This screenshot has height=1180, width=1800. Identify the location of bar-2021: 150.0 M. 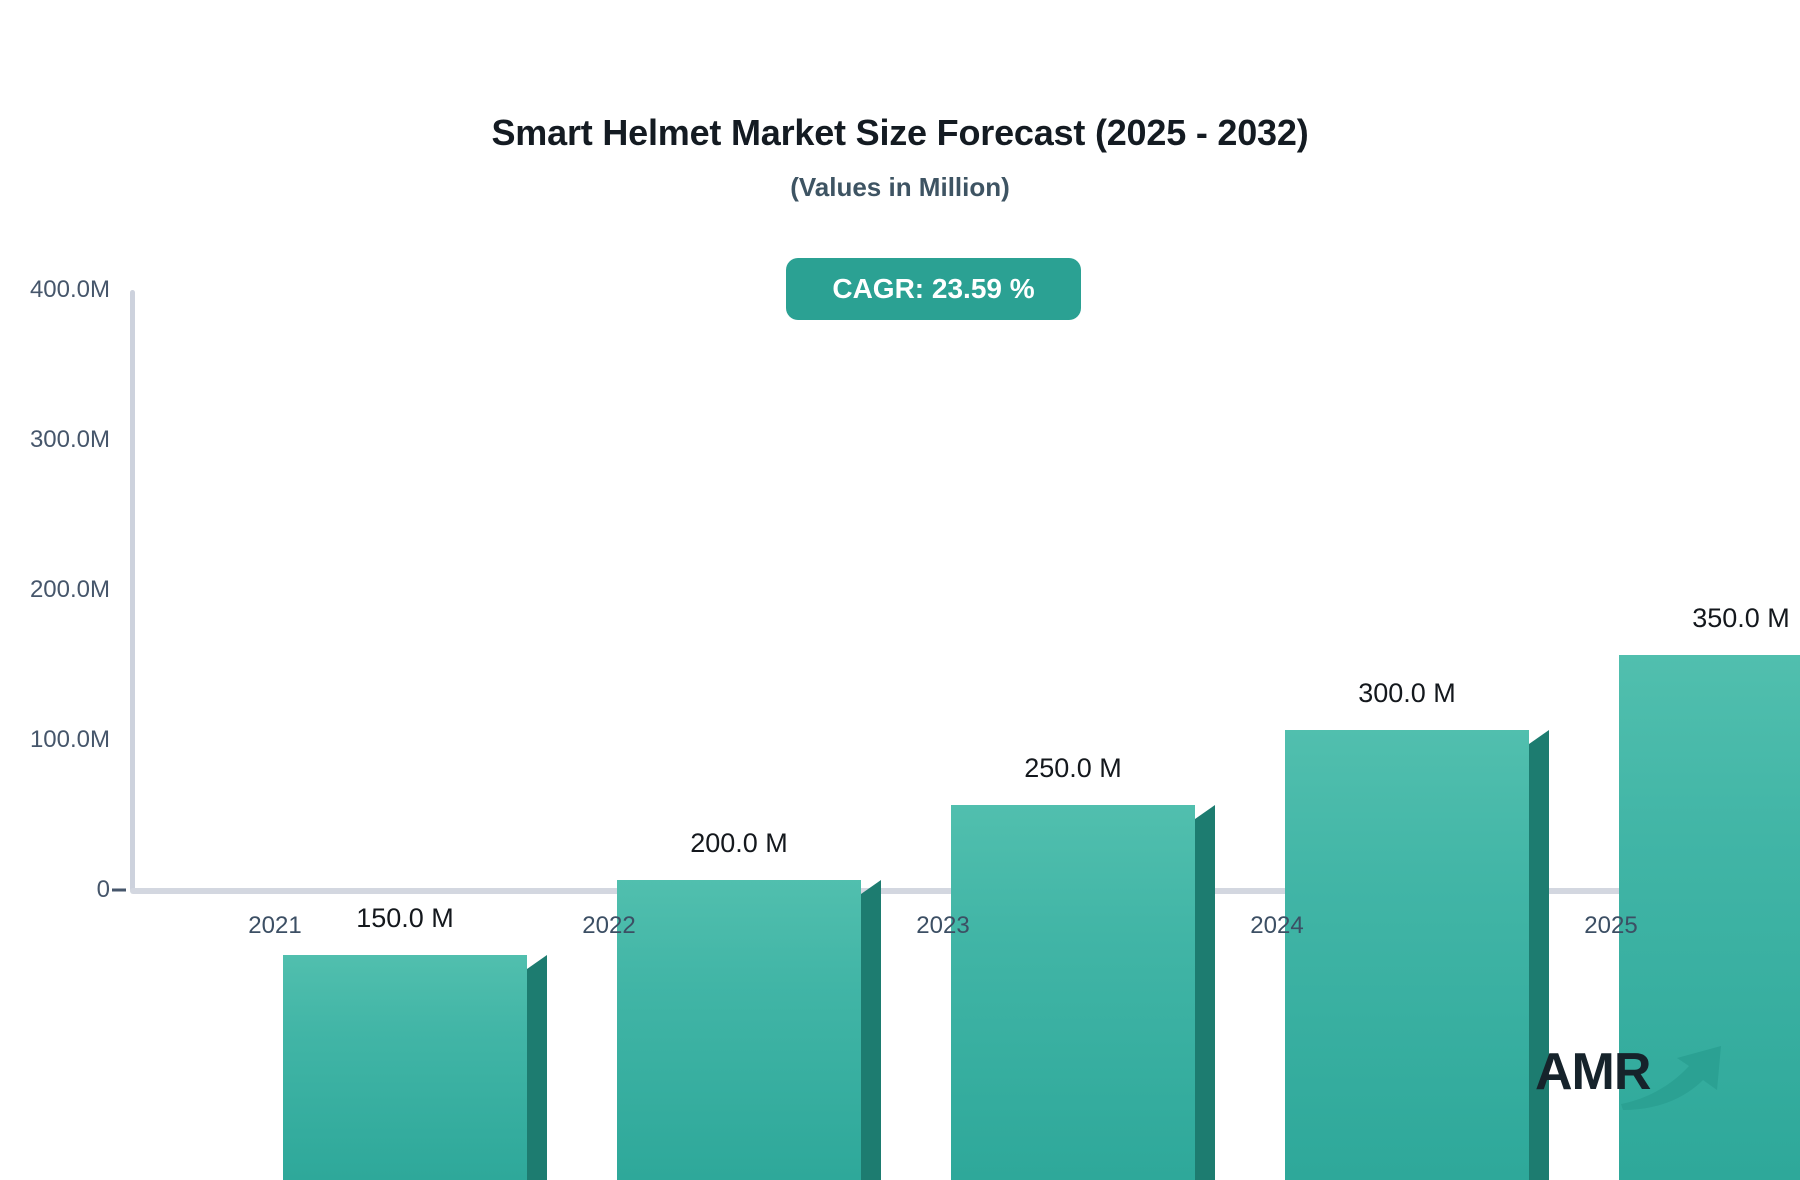
(415, 1037).